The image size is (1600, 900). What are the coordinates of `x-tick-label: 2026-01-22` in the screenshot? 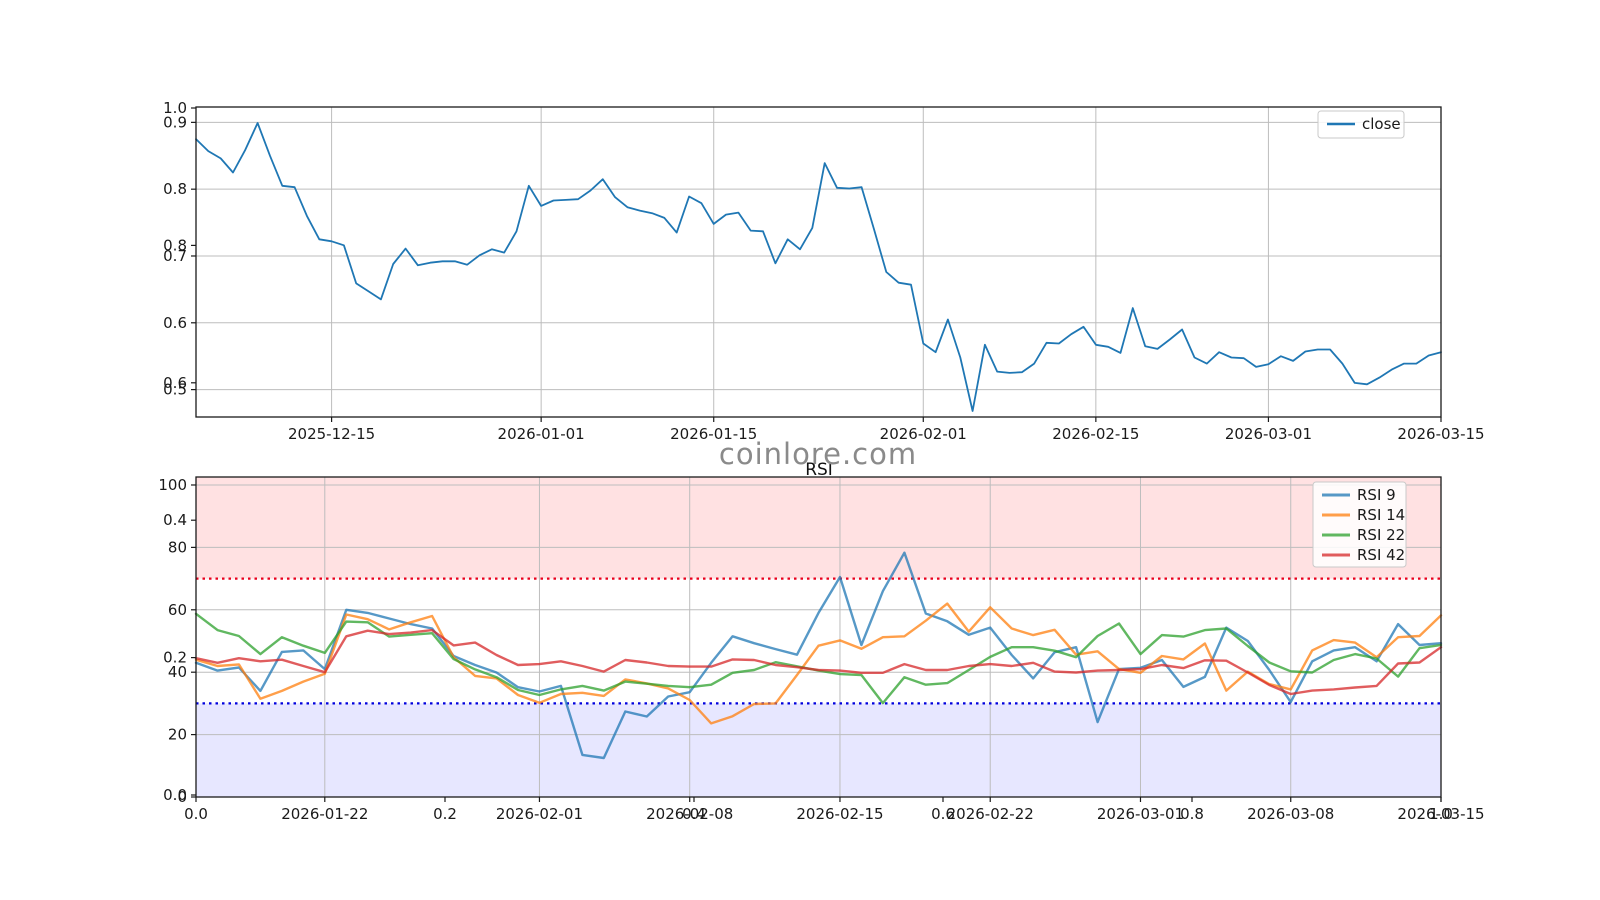 It's located at (324, 814).